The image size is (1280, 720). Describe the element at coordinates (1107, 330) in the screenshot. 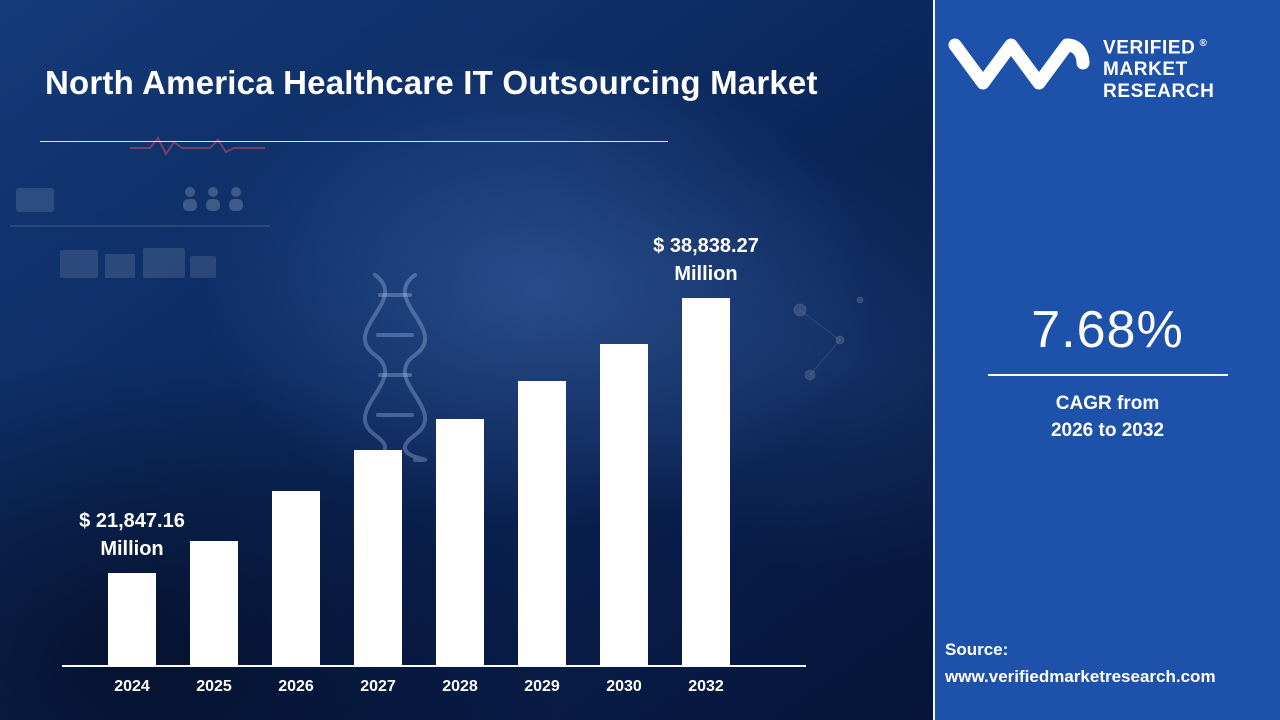

I see `cagr-value: 7.68%` at that location.